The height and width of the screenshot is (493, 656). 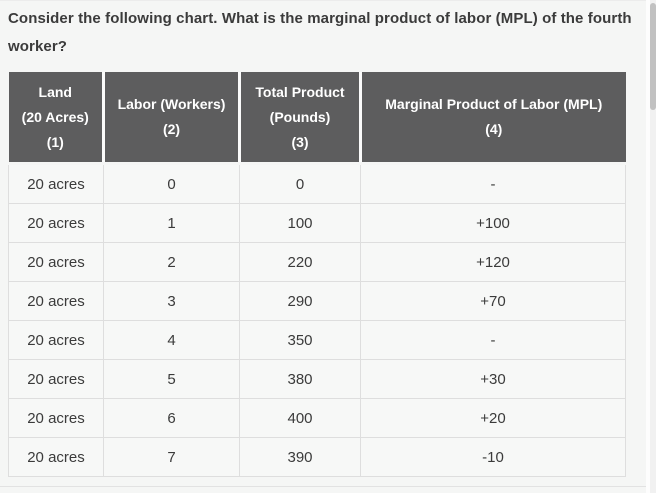 I want to click on table-cell-total-product: 290, so click(x=300, y=301).